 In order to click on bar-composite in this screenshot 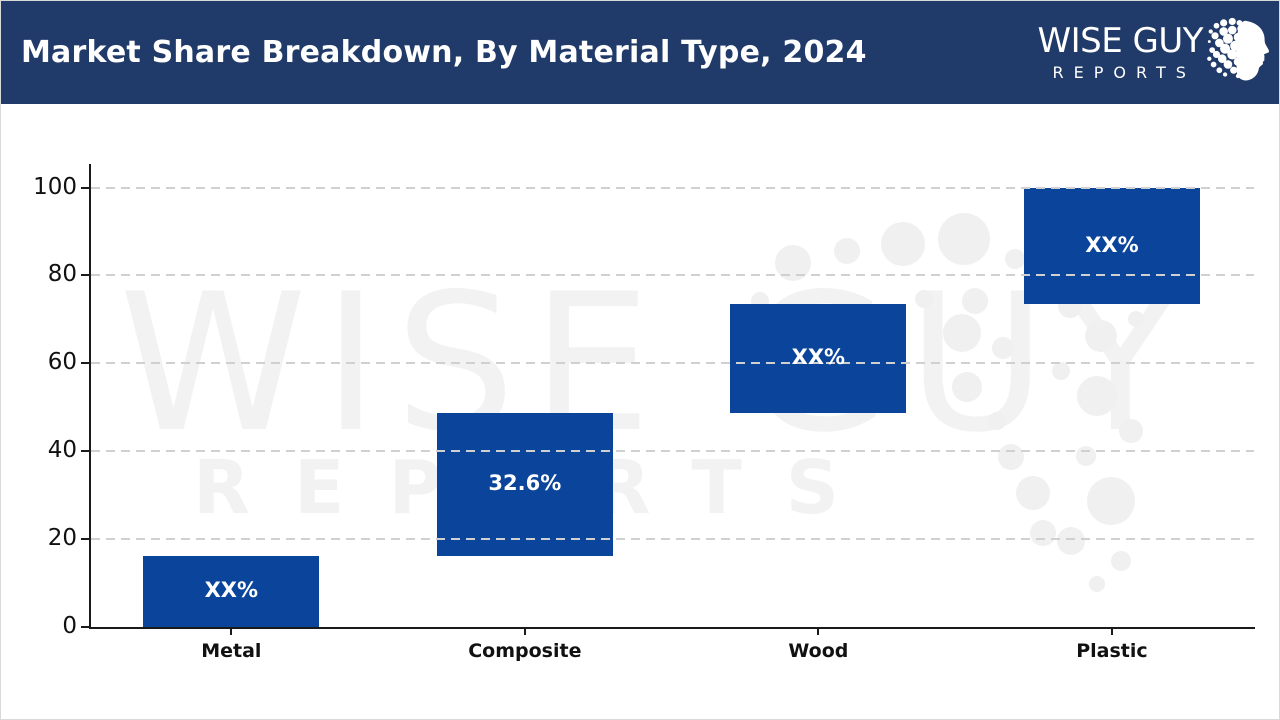, I will do `click(524, 484)`.